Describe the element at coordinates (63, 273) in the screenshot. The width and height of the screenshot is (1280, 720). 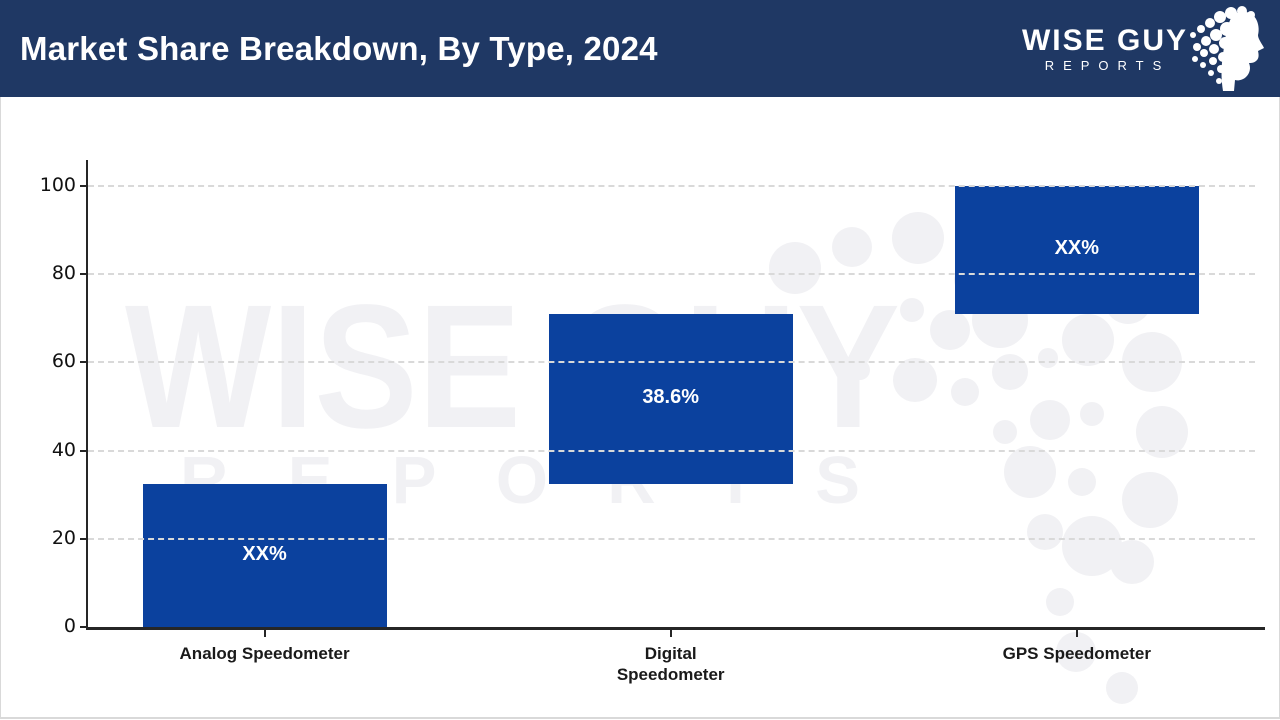
I see `y-tick-label-80: 80` at that location.